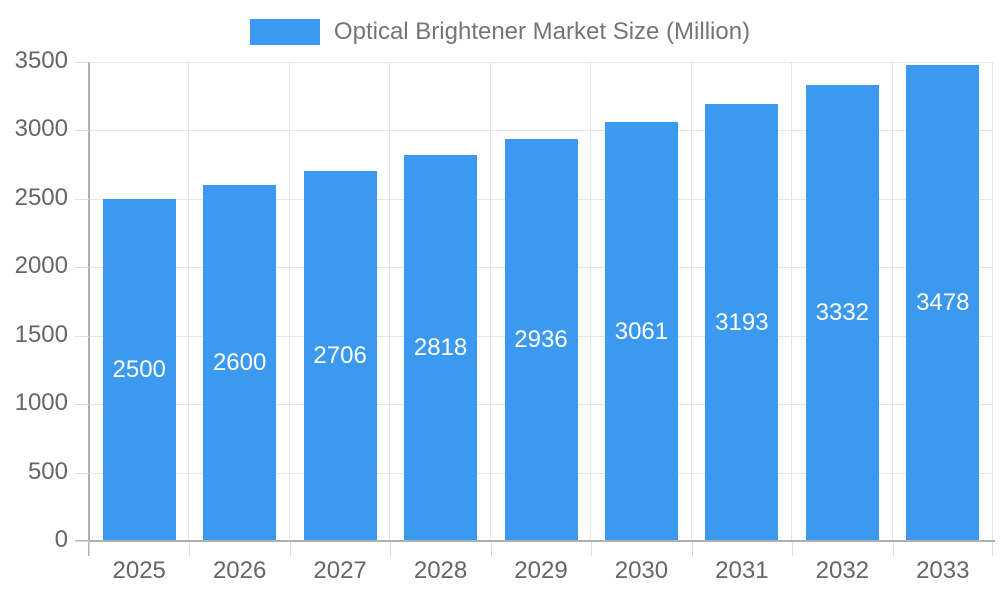  I want to click on y-tick-label: 2500, so click(41, 197).